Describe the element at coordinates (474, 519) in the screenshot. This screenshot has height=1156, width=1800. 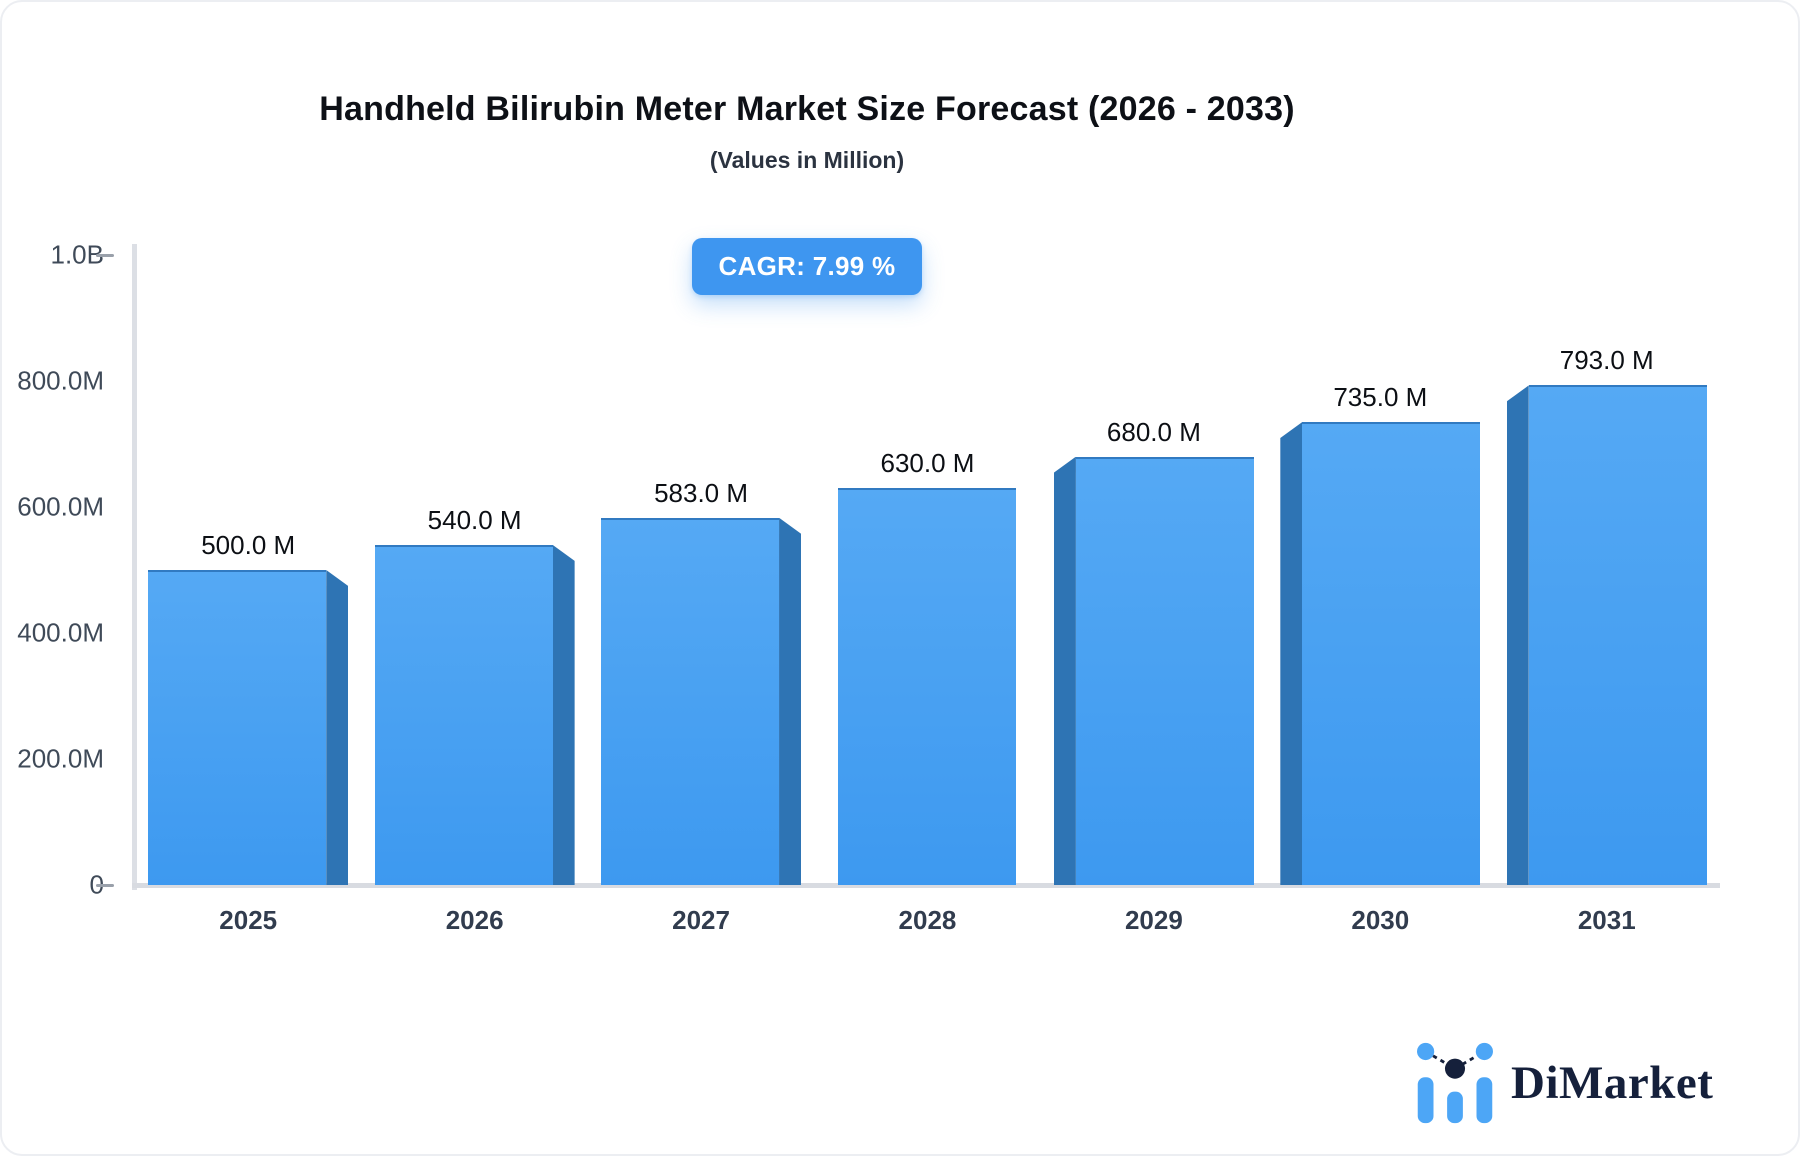
I see `bar-value-label: 540.0 M` at that location.